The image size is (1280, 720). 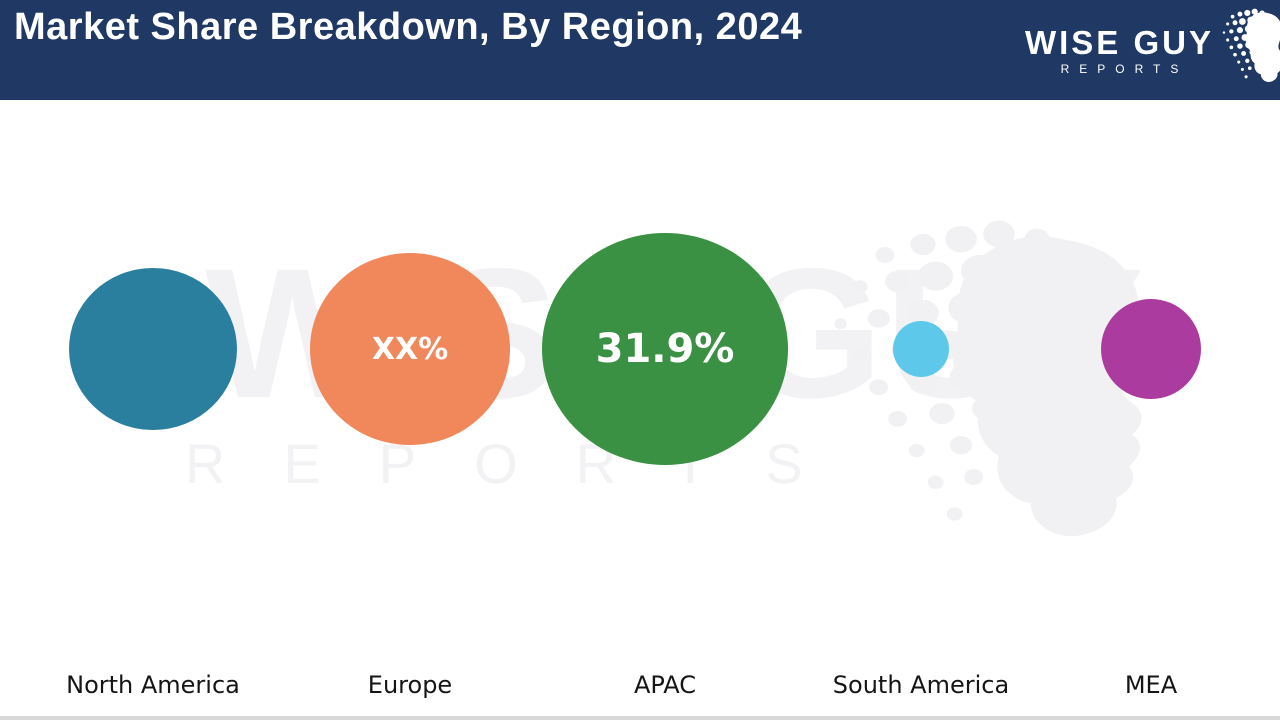 I want to click on page-title: Market Share Breakdown, By Region, 2024, so click(x=408, y=27).